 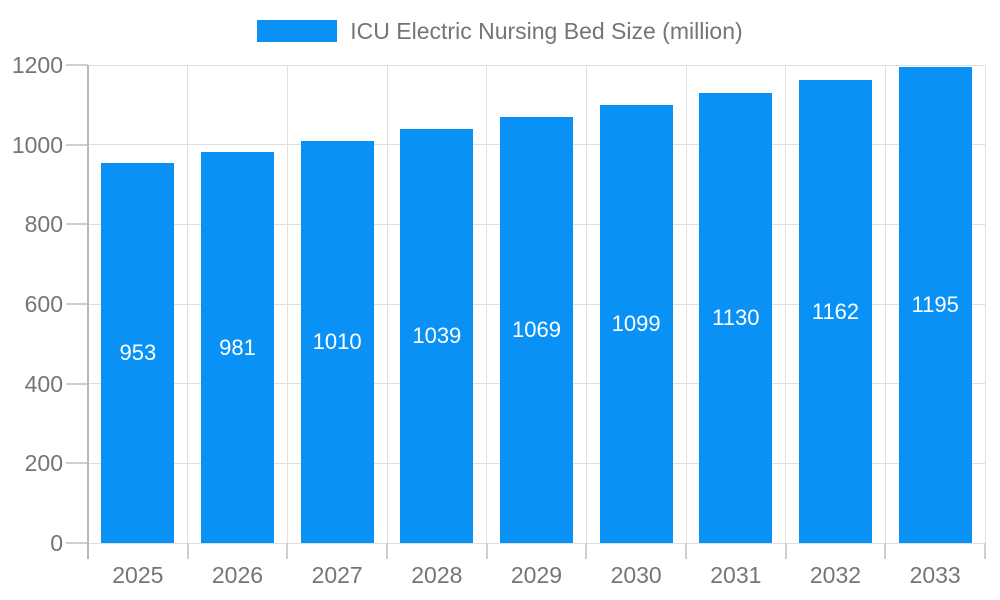 I want to click on y-axis-tick-label: 800, so click(x=43, y=224).